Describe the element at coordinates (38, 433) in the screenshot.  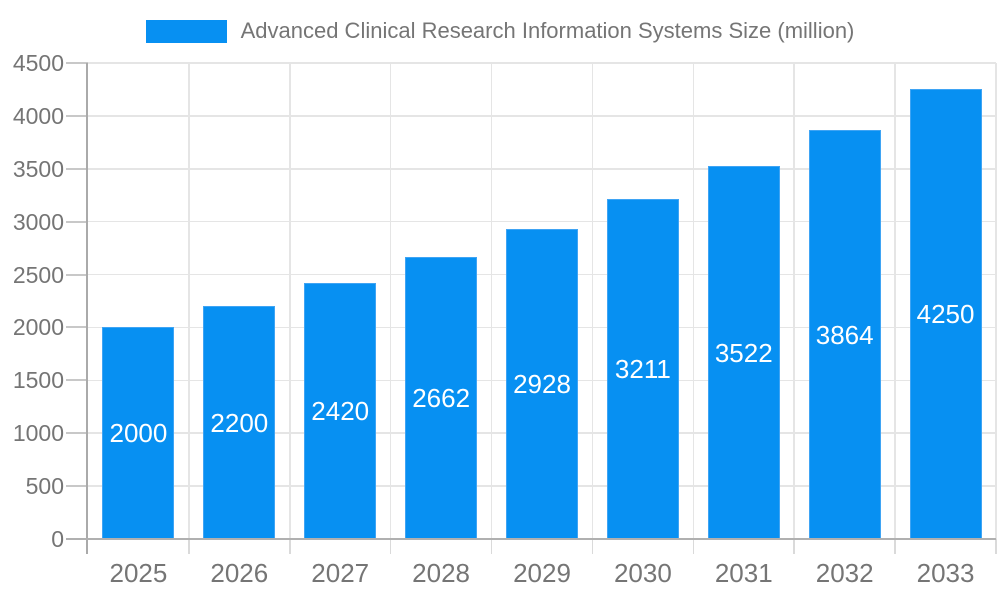
I see `y-axis-label: 1000` at that location.